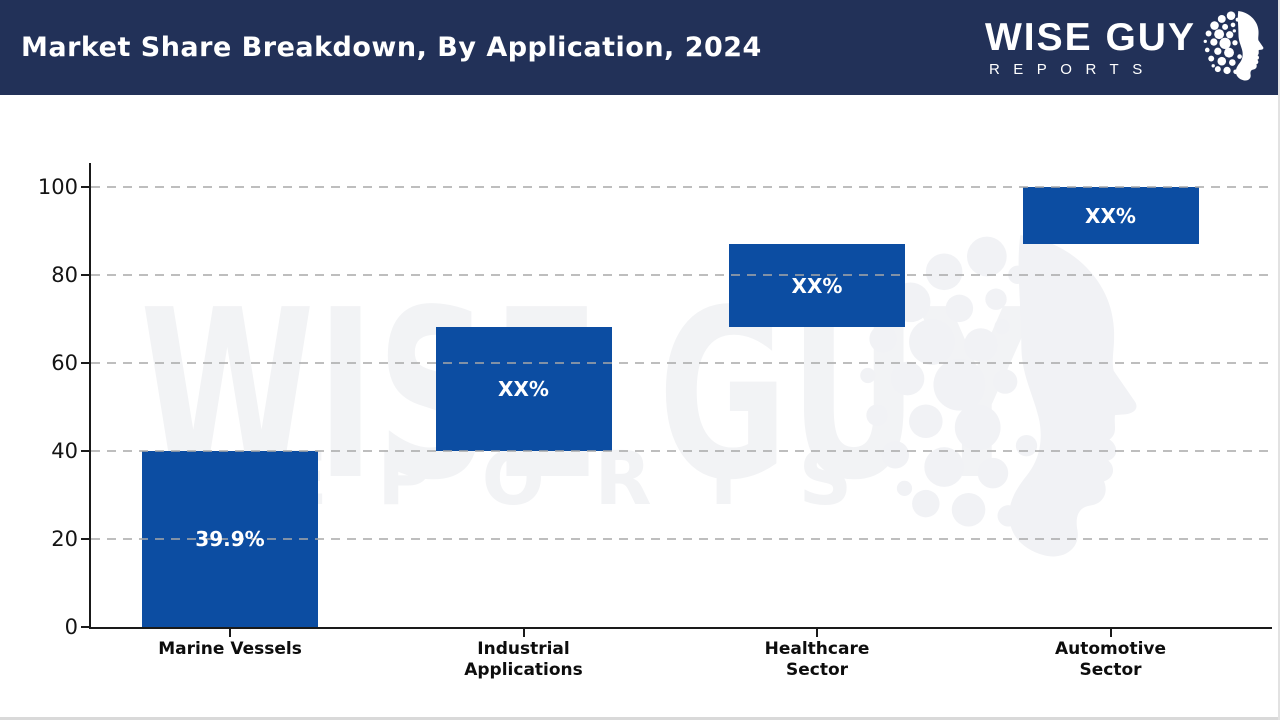 This screenshot has height=720, width=1280. I want to click on y-tick-label-100: 100, so click(57, 187).